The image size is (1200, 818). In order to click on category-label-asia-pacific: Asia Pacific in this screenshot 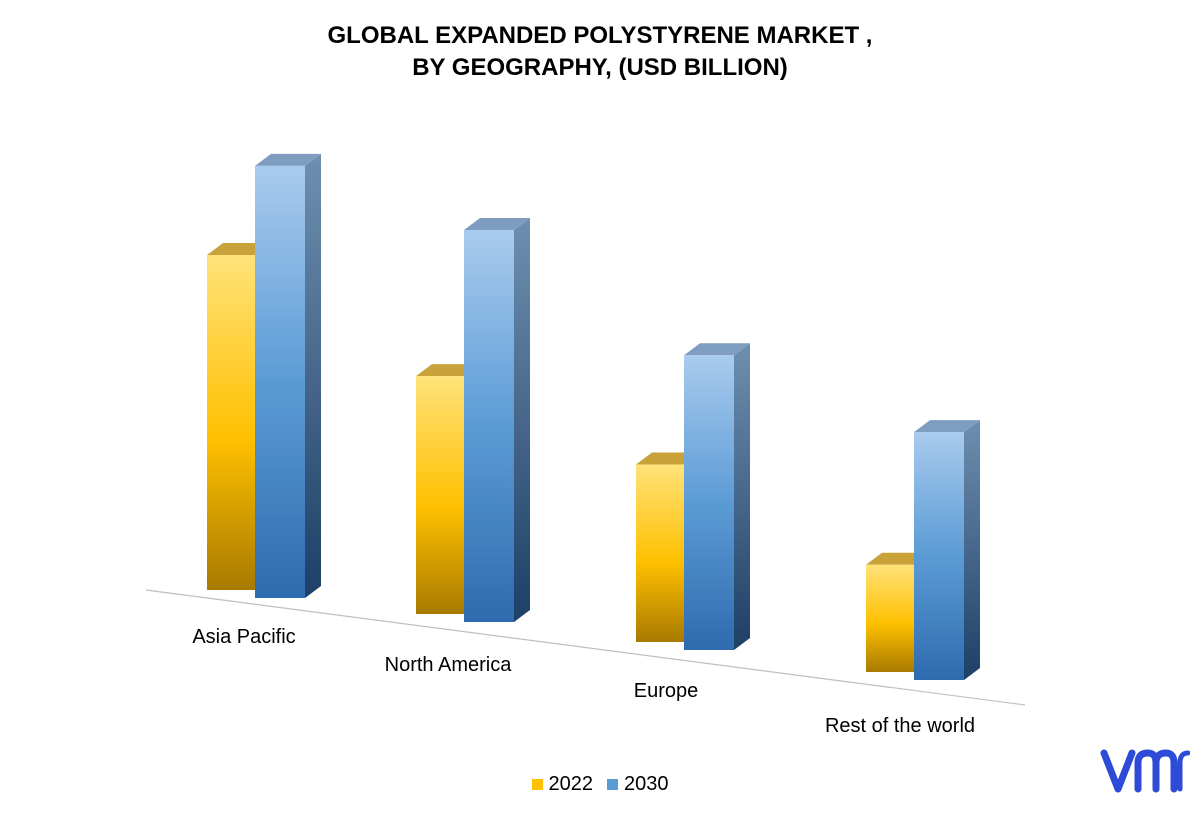, I will do `click(243, 637)`.